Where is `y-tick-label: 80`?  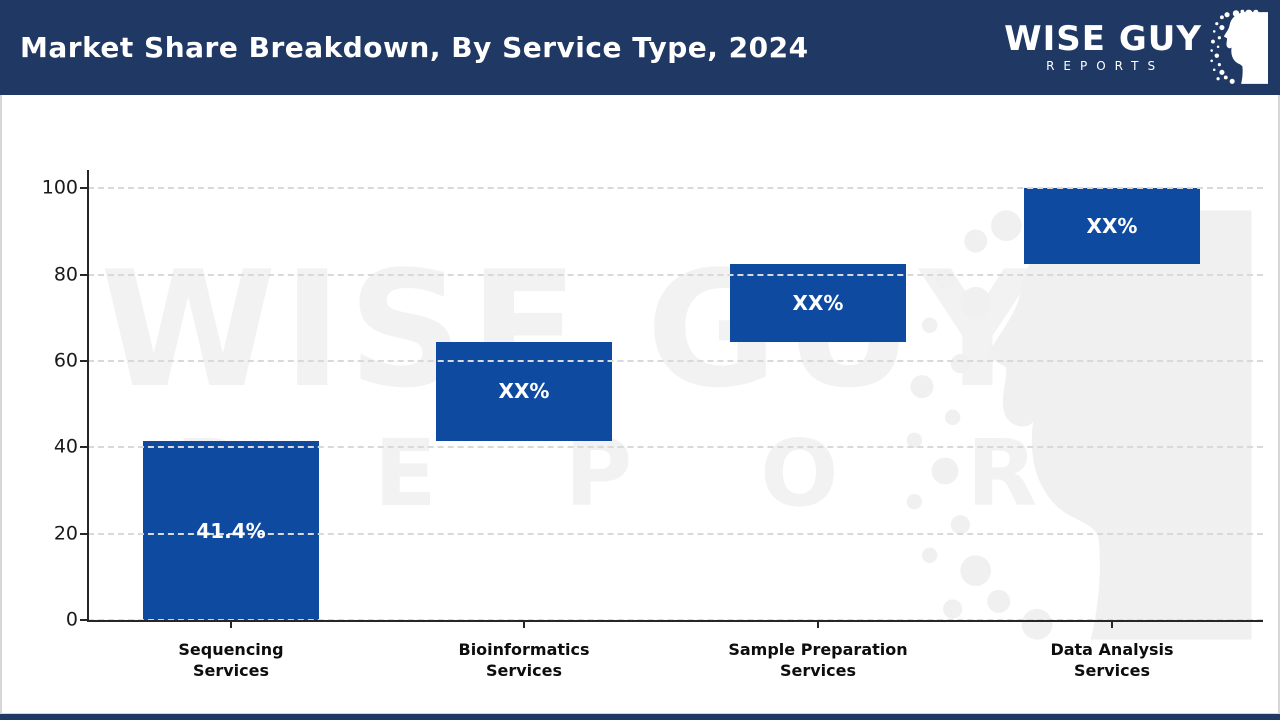 y-tick-label: 80 is located at coordinates (65, 274).